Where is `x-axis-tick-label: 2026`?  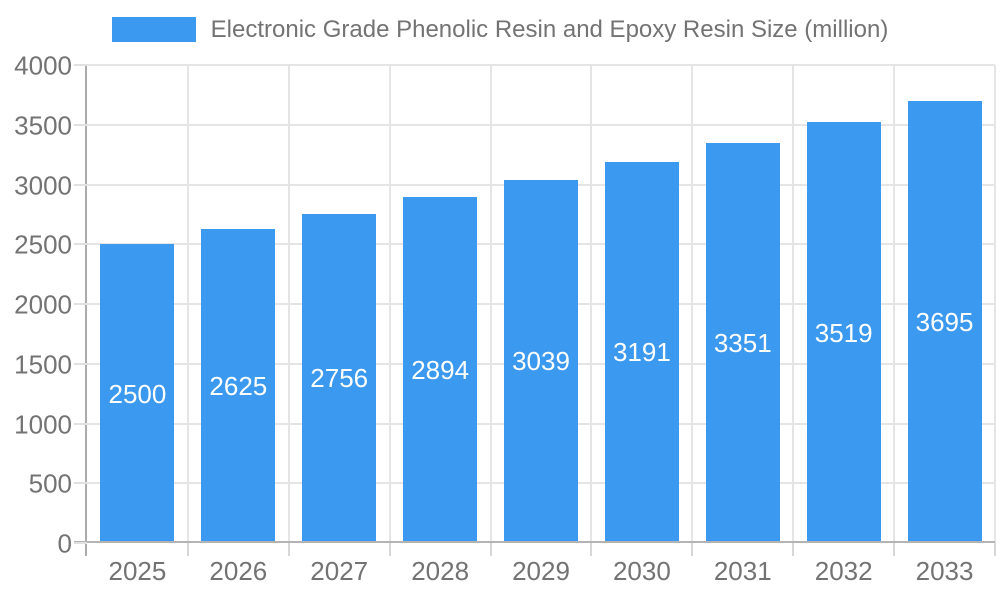
x-axis-tick-label: 2026 is located at coordinates (238, 571).